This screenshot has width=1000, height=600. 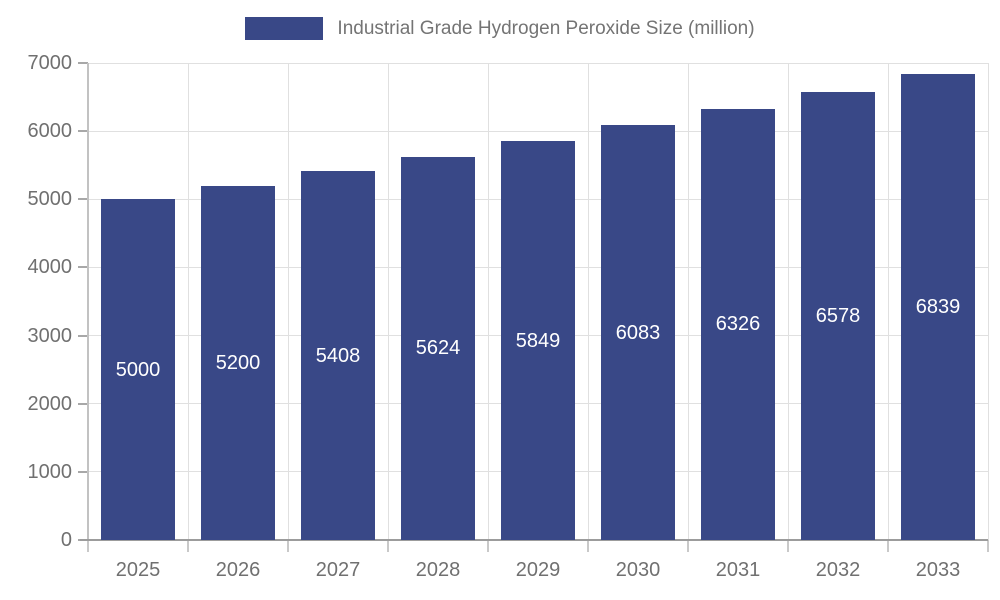 I want to click on y-tick-label: 6000, so click(x=50, y=131).